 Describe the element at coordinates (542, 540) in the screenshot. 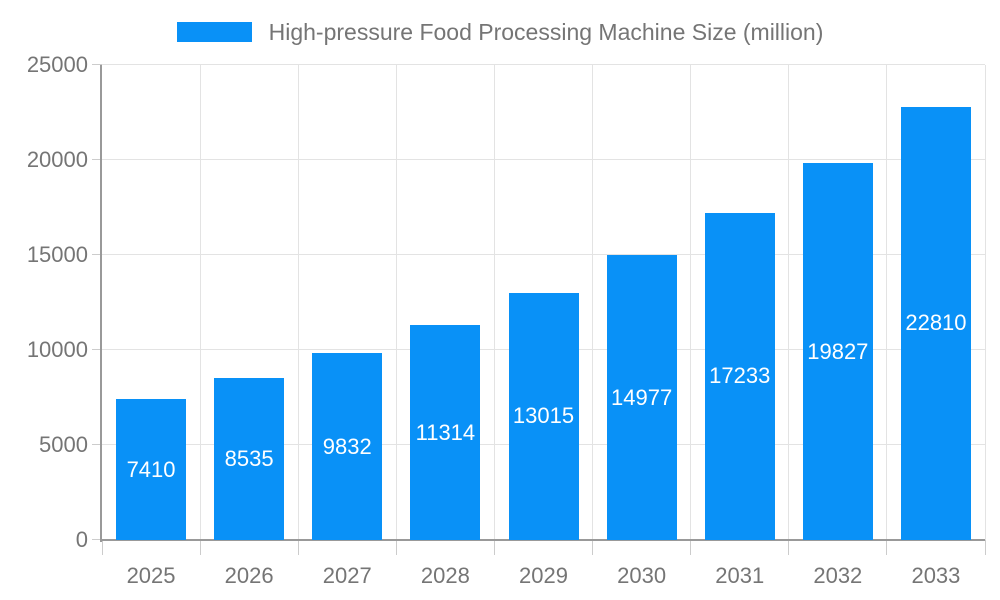

I see `x-axis-line` at that location.